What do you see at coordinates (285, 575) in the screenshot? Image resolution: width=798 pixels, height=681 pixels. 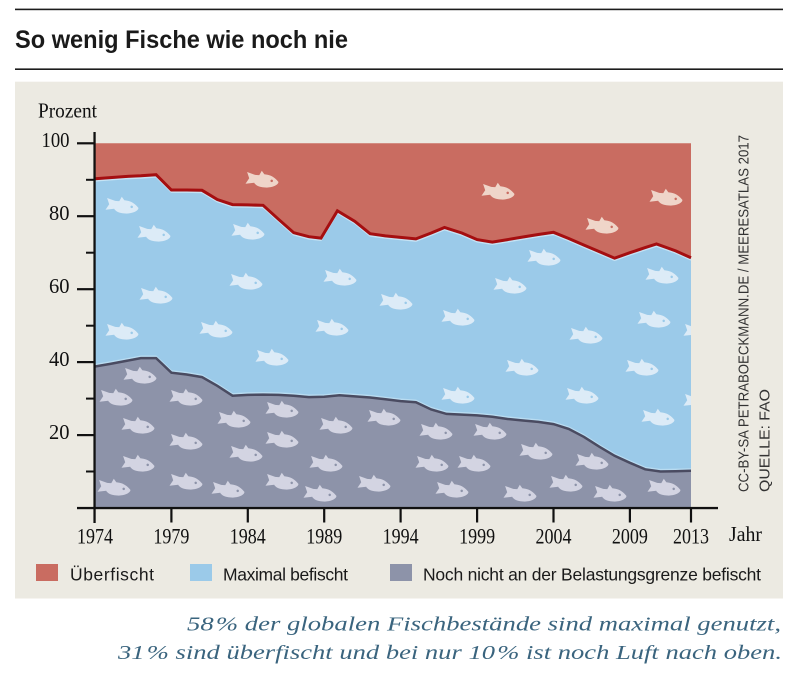 I see `svg-text: Maximal befischt` at bounding box center [285, 575].